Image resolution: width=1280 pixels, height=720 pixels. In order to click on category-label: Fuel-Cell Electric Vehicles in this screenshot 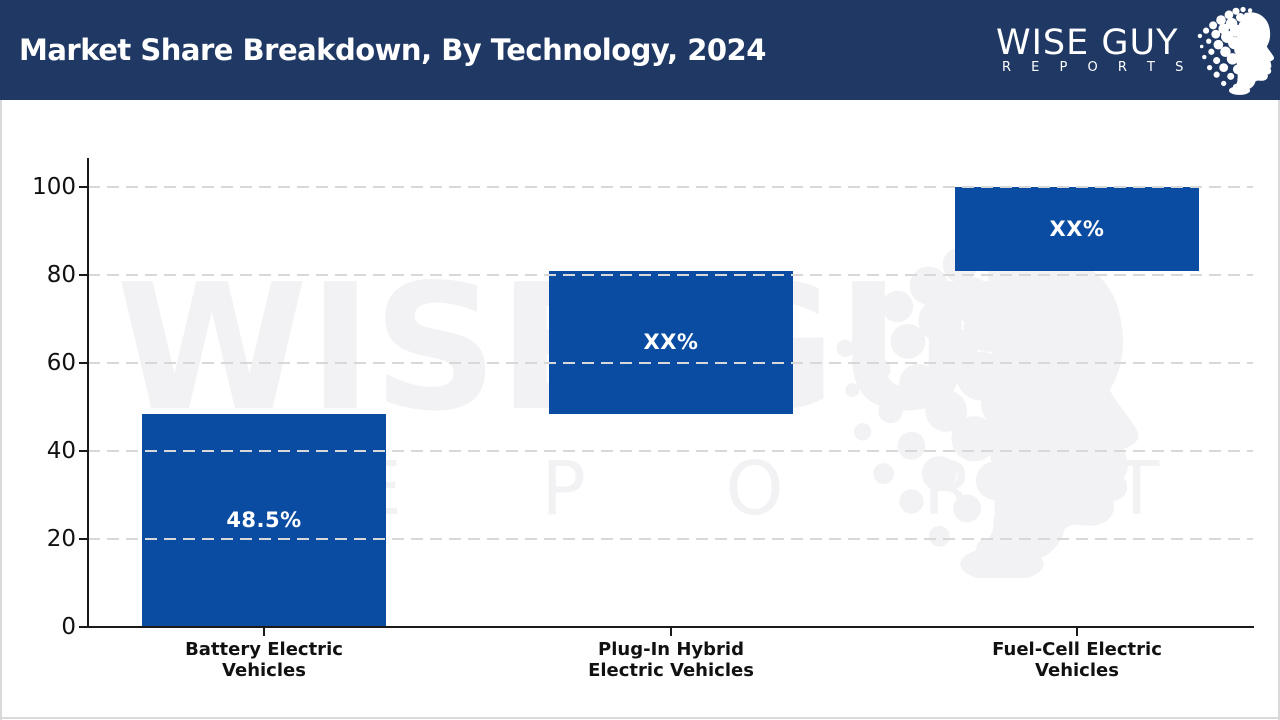, I will do `click(1077, 660)`.